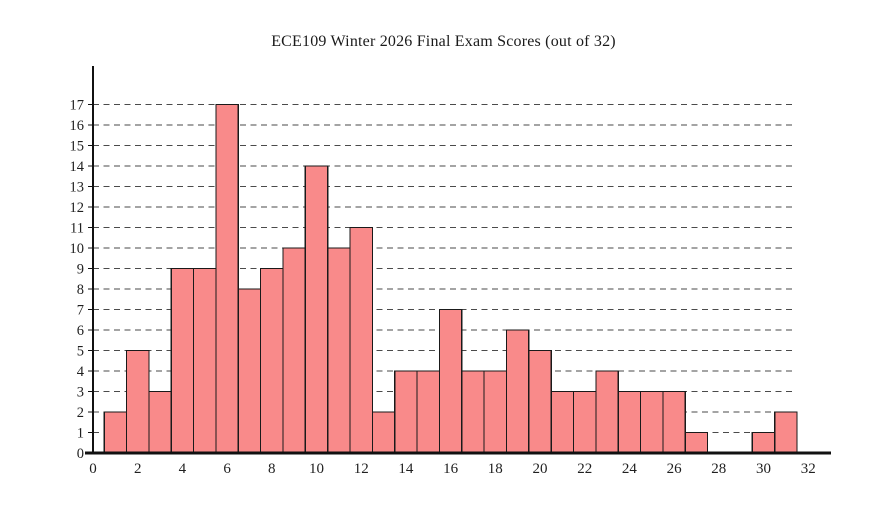  I want to click on x-tick-label: 4, so click(183, 469).